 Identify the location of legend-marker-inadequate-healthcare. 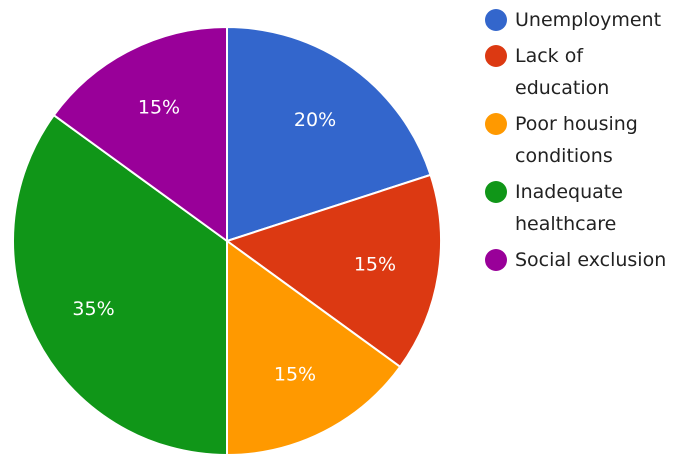
(496, 192).